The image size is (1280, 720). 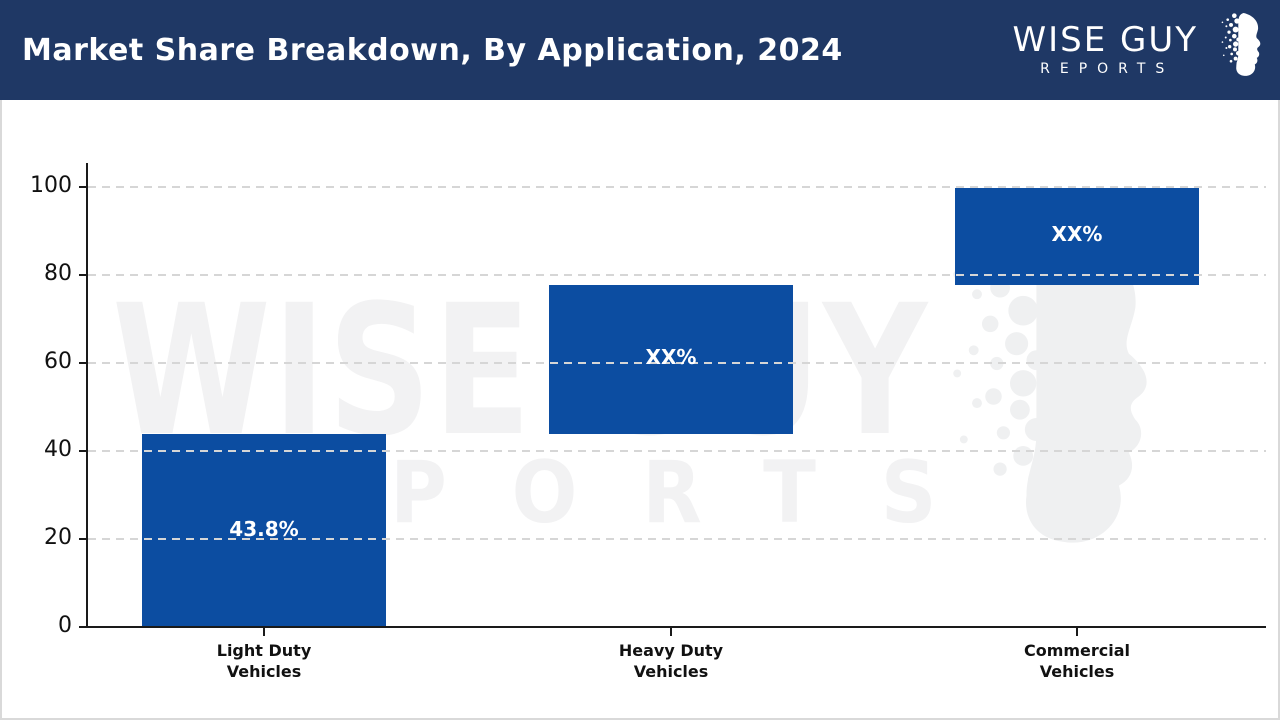 I want to click on logo-face-icon, so click(x=1241, y=44).